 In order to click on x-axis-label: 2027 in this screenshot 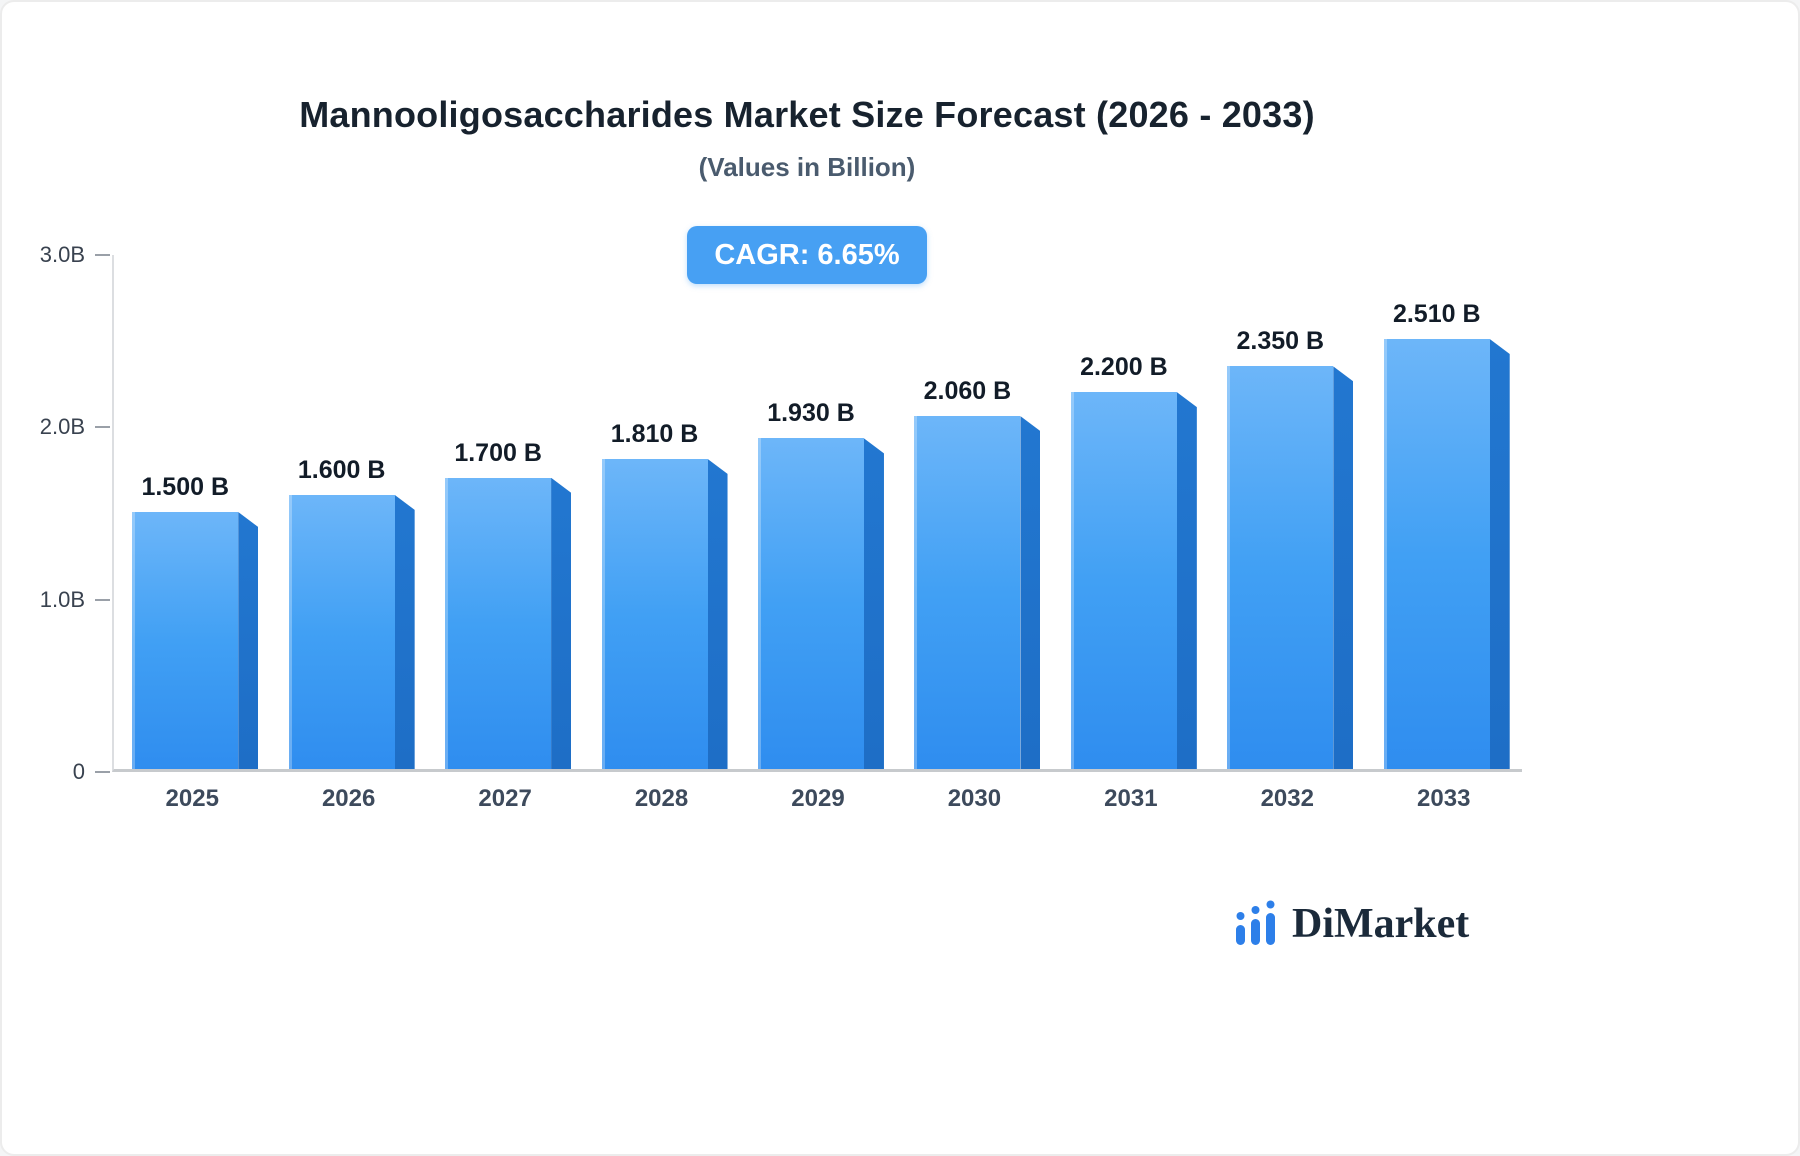, I will do `click(505, 798)`.